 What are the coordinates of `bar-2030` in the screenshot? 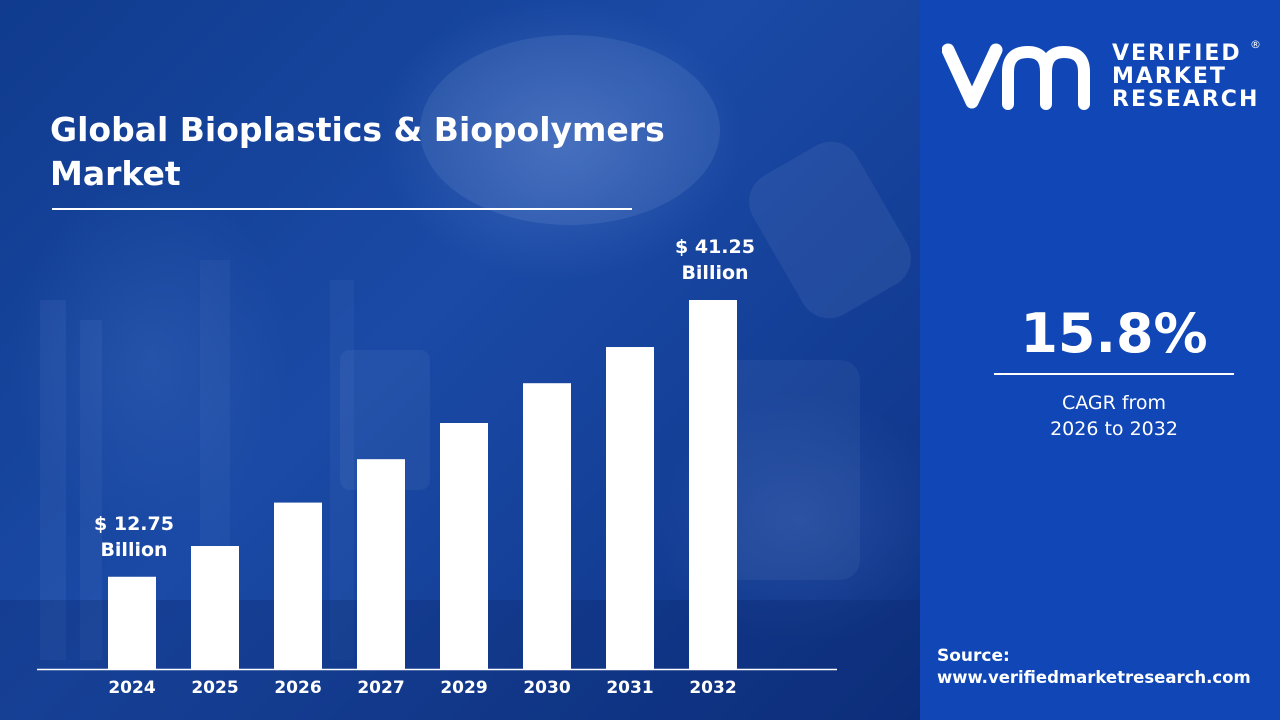 It's located at (547, 526).